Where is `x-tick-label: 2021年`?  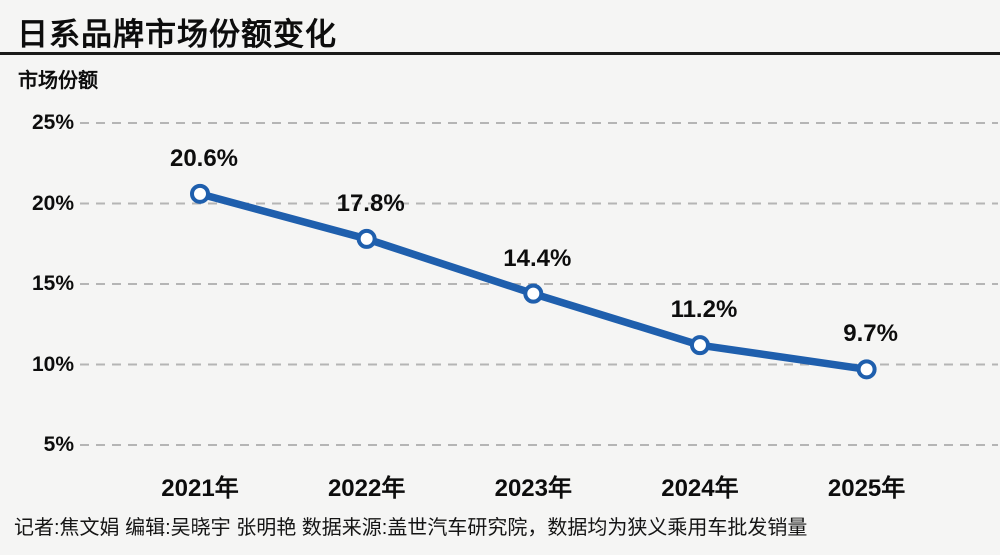
x-tick-label: 2021年 is located at coordinates (200, 488).